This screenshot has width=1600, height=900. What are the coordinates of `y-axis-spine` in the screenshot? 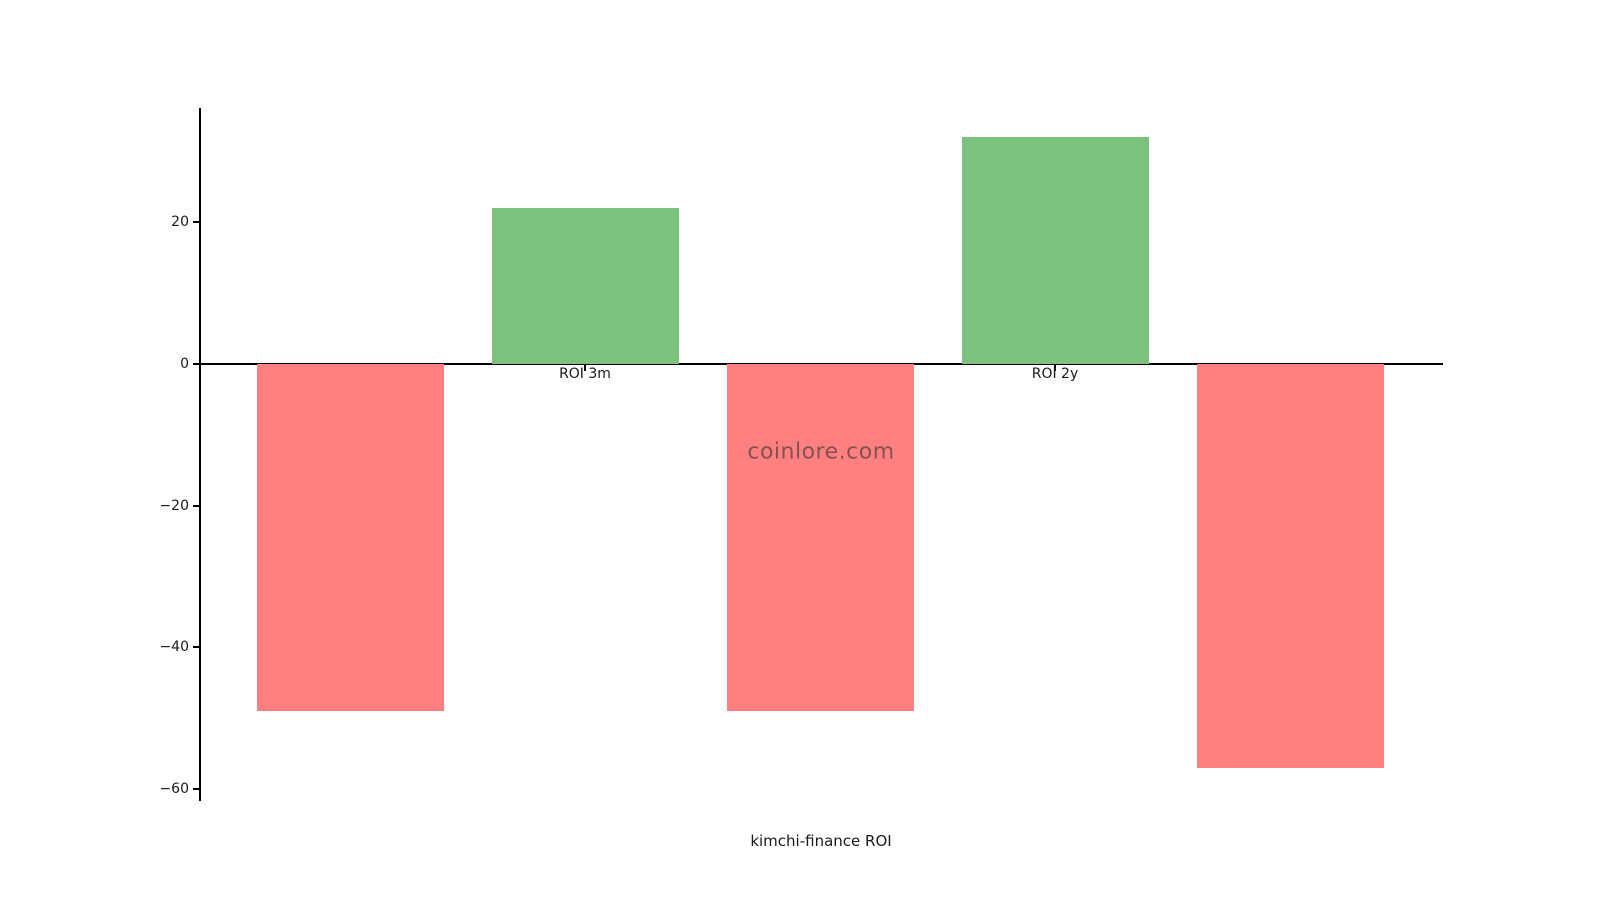 It's located at (200, 454).